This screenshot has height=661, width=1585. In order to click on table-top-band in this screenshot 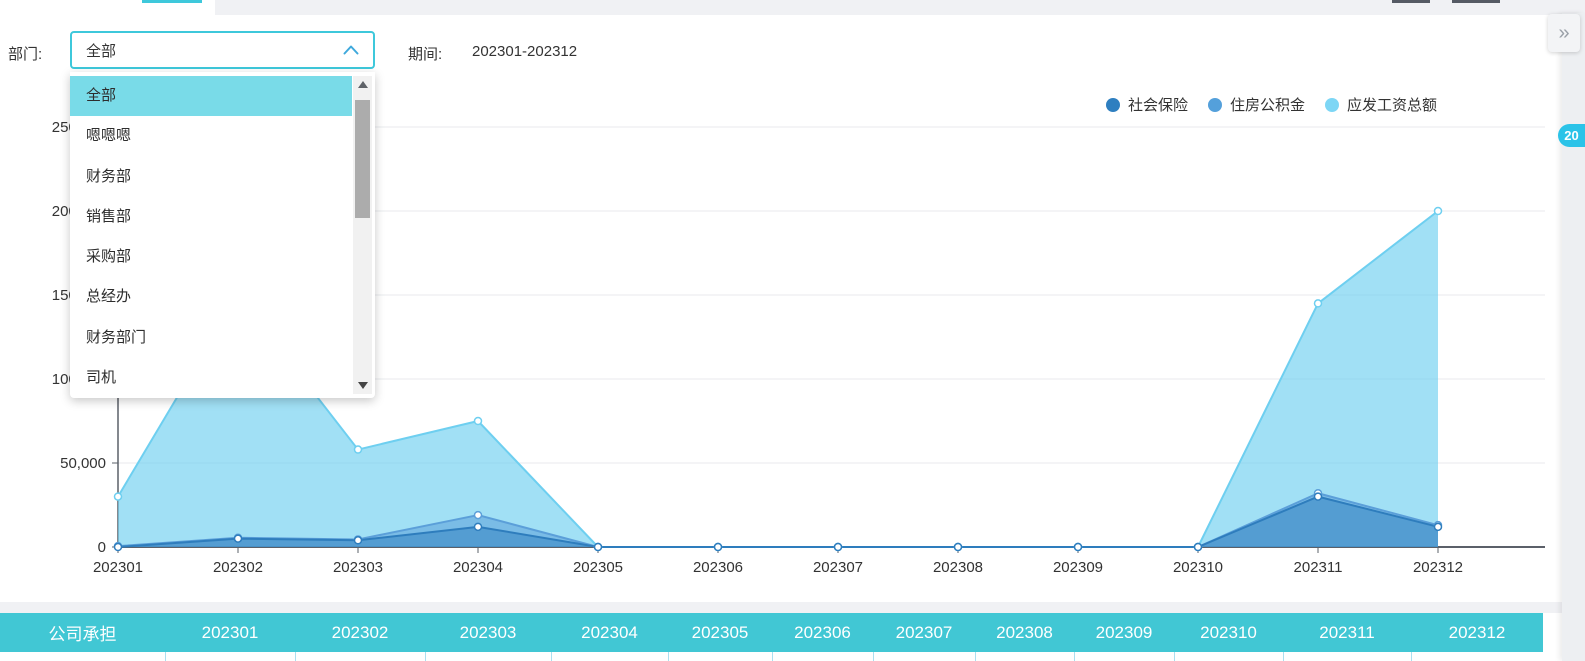, I will do `click(792, 607)`.